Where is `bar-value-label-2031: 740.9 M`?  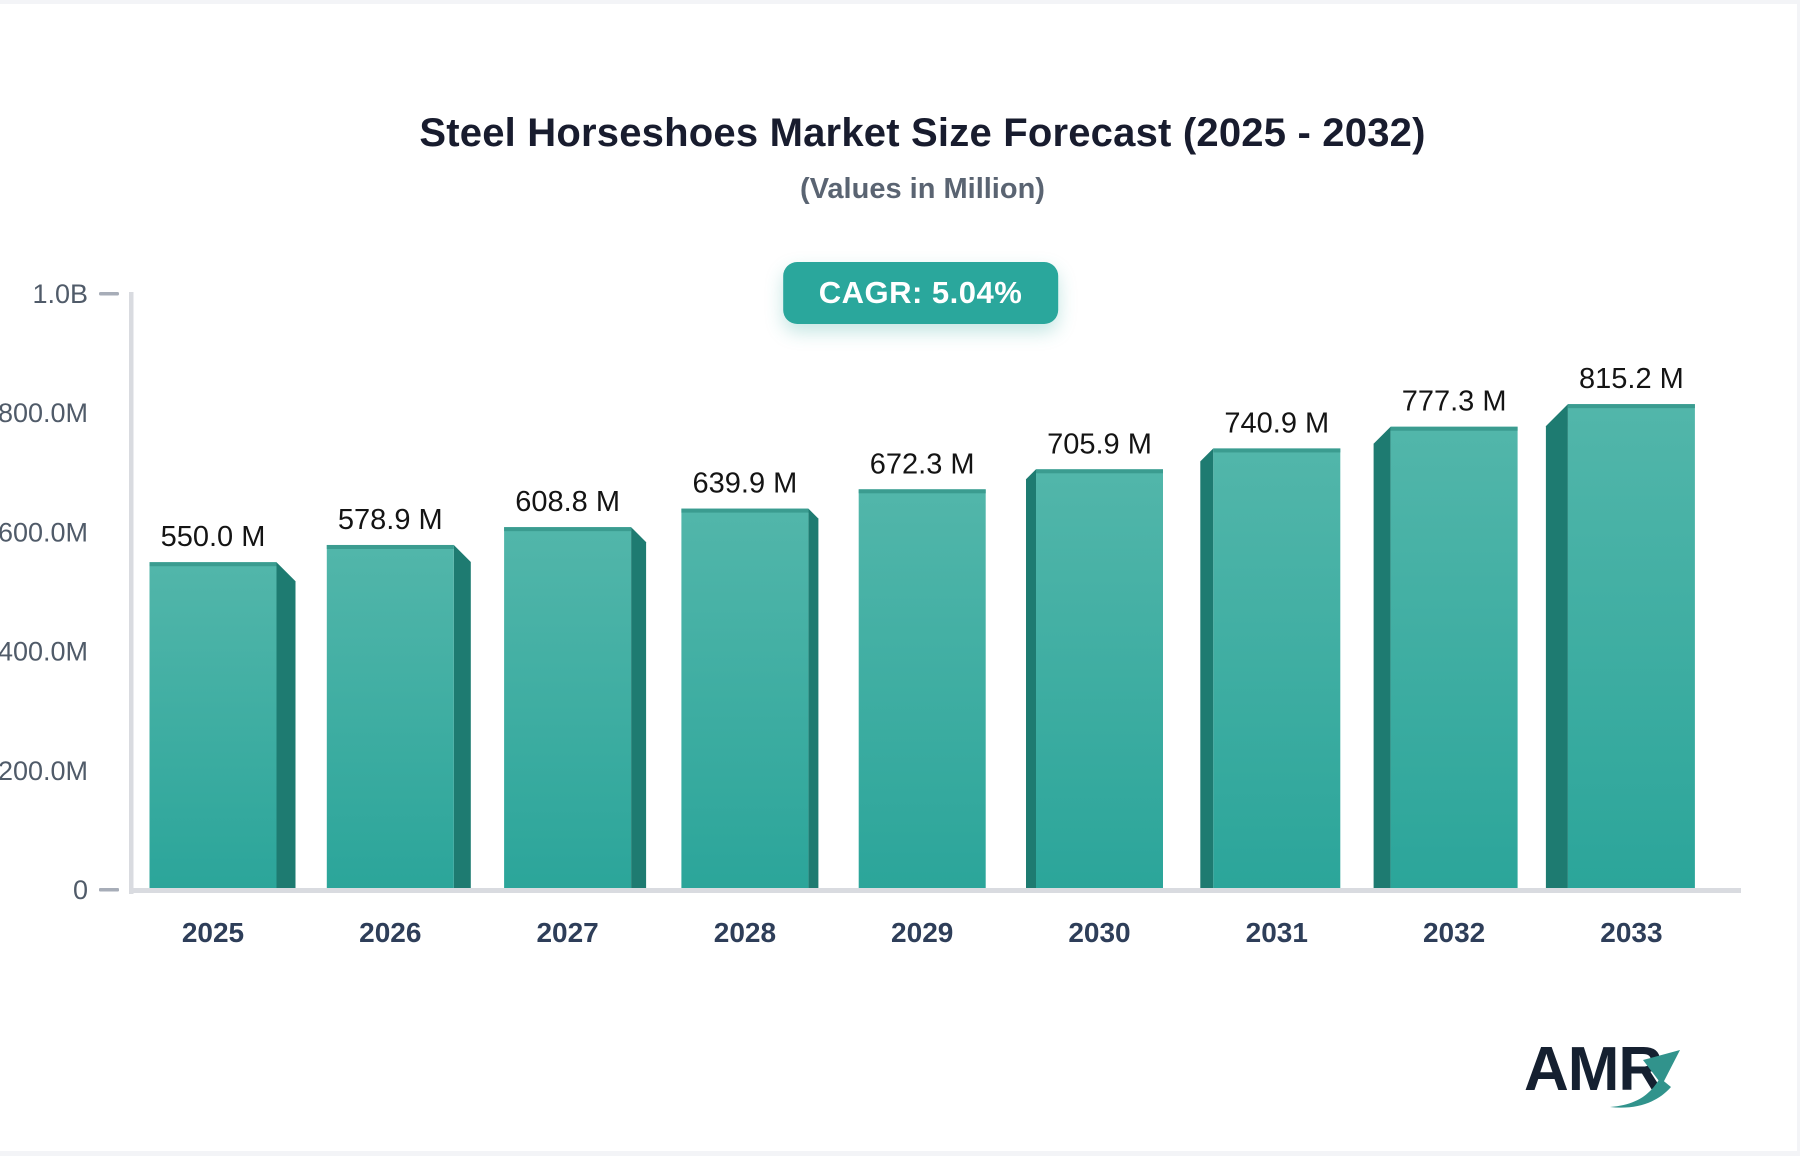 bar-value-label-2031: 740.9 M is located at coordinates (1276, 423).